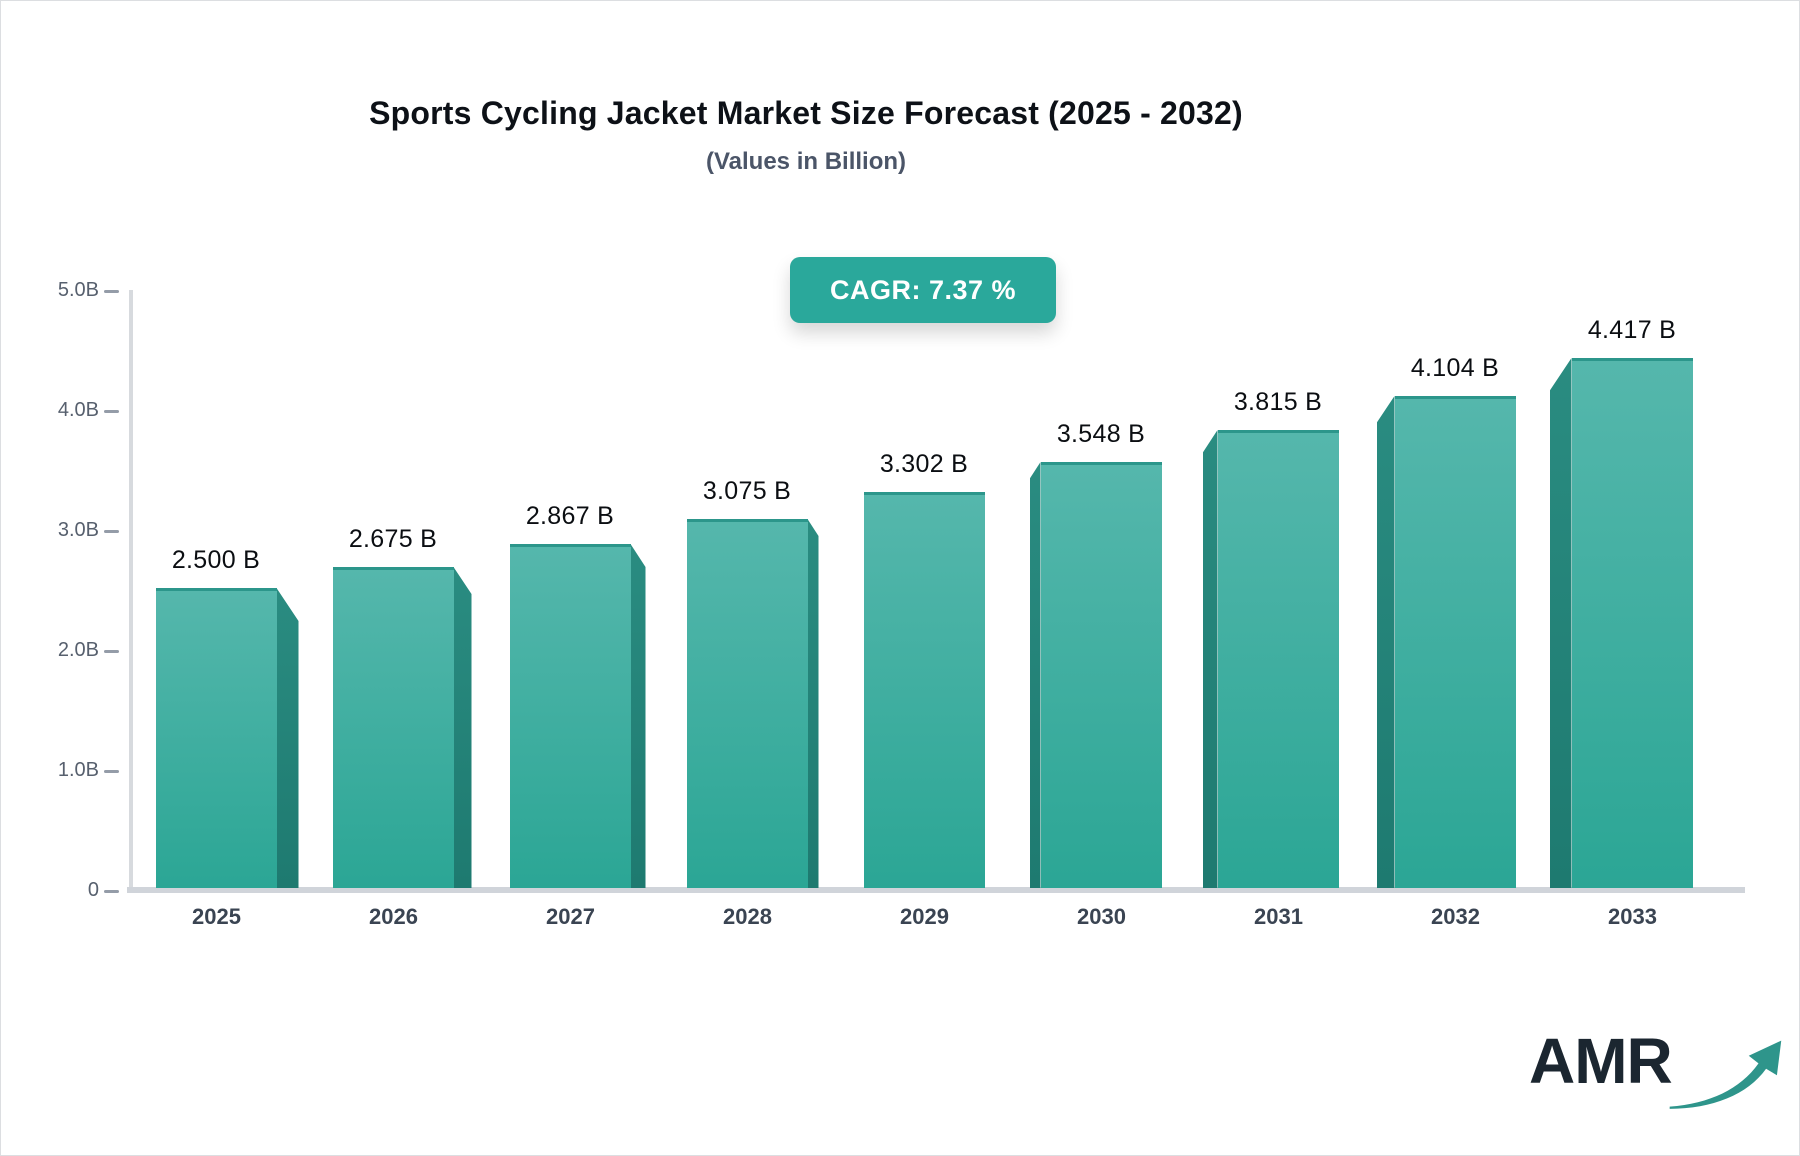 This screenshot has height=1156, width=1800. I want to click on bar-side-face-2027, so click(638, 716).